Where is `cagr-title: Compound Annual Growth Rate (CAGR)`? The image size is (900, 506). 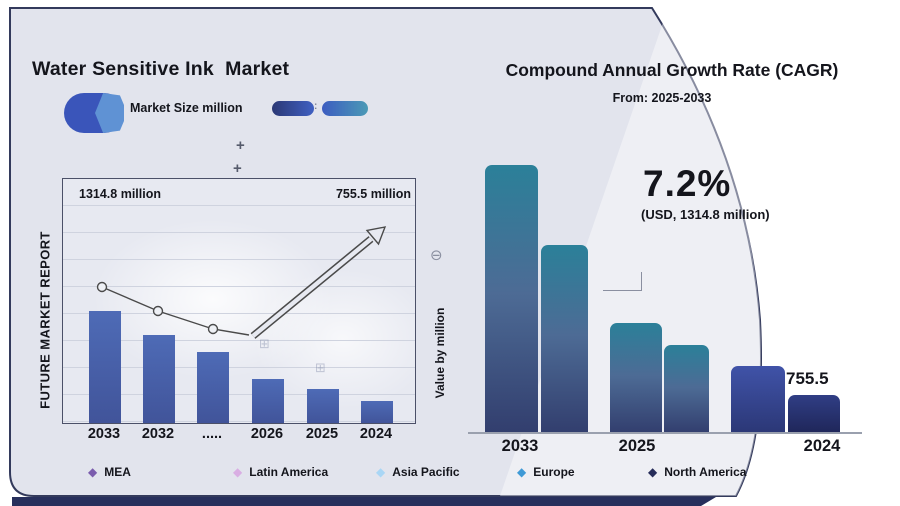 cagr-title: Compound Annual Growth Rate (CAGR) is located at coordinates (672, 70).